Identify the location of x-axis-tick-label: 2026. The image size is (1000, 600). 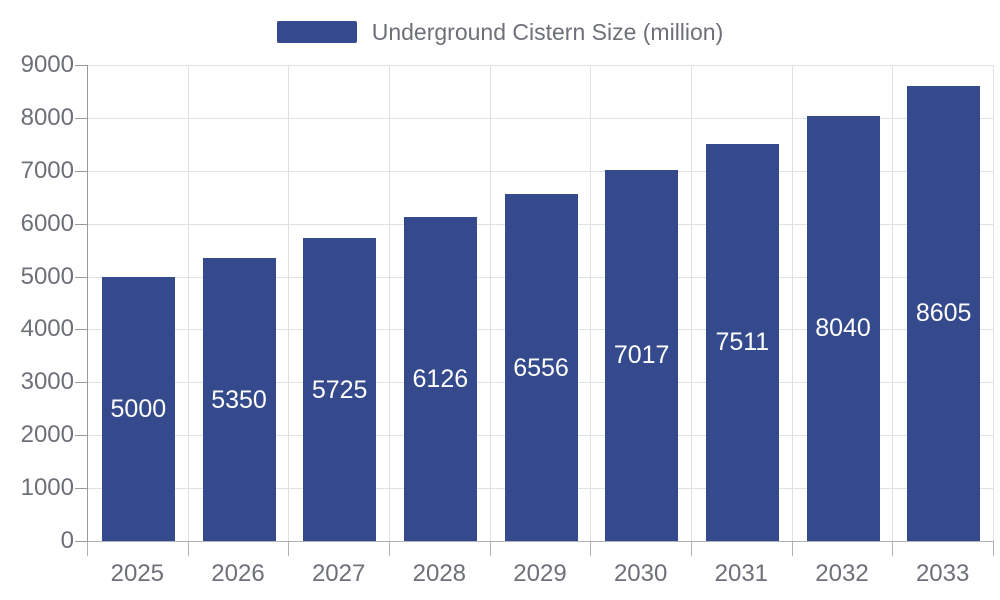
(238, 573).